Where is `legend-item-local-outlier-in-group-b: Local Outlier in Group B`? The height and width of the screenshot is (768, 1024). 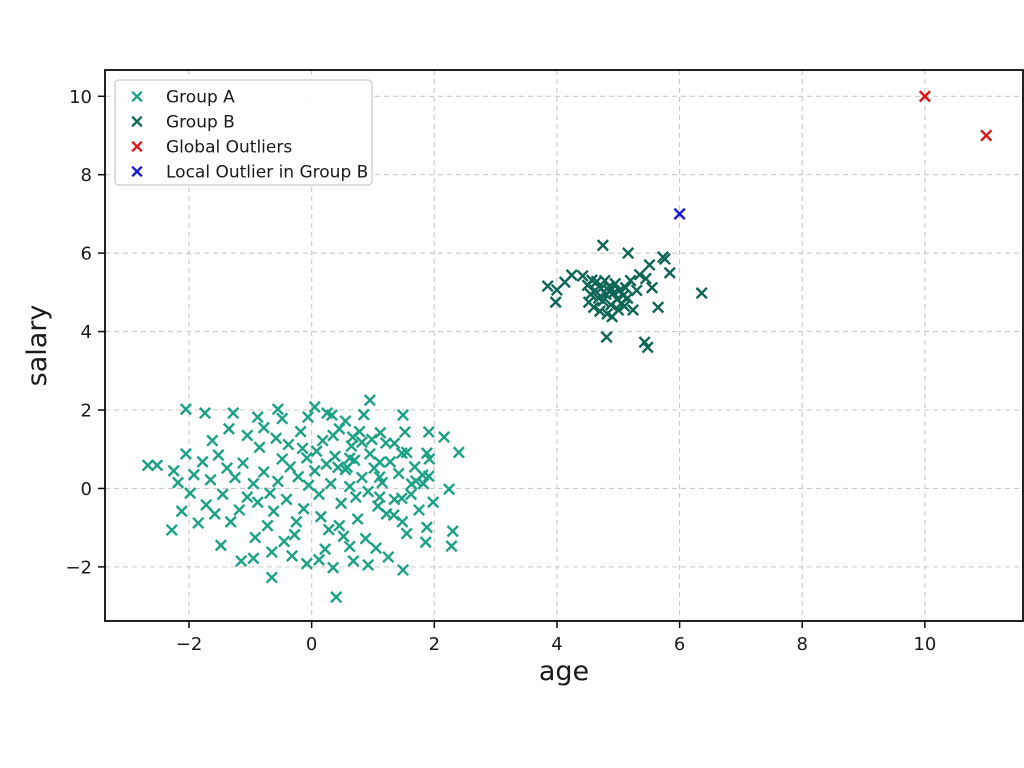
legend-item-local-outlier-in-group-b: Local Outlier in Group B is located at coordinates (249, 173).